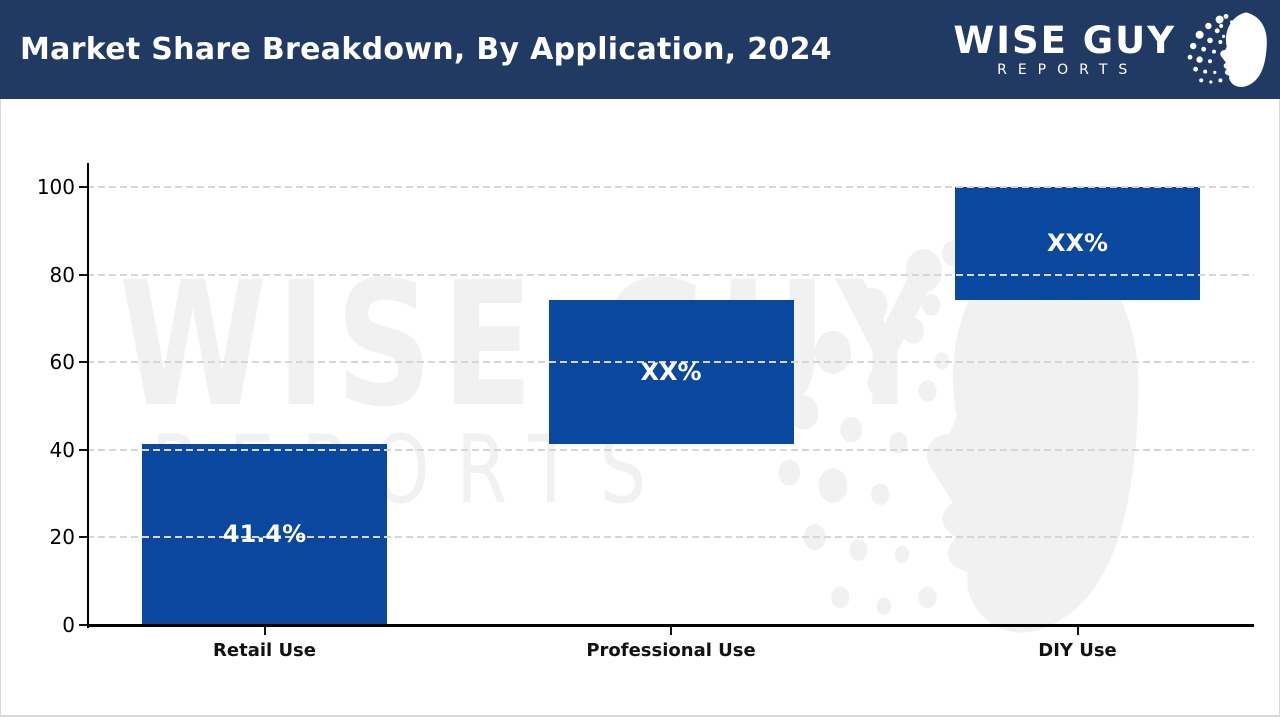 The height and width of the screenshot is (720, 1280). What do you see at coordinates (264, 650) in the screenshot?
I see `x-axis-category-label: Retail Use` at bounding box center [264, 650].